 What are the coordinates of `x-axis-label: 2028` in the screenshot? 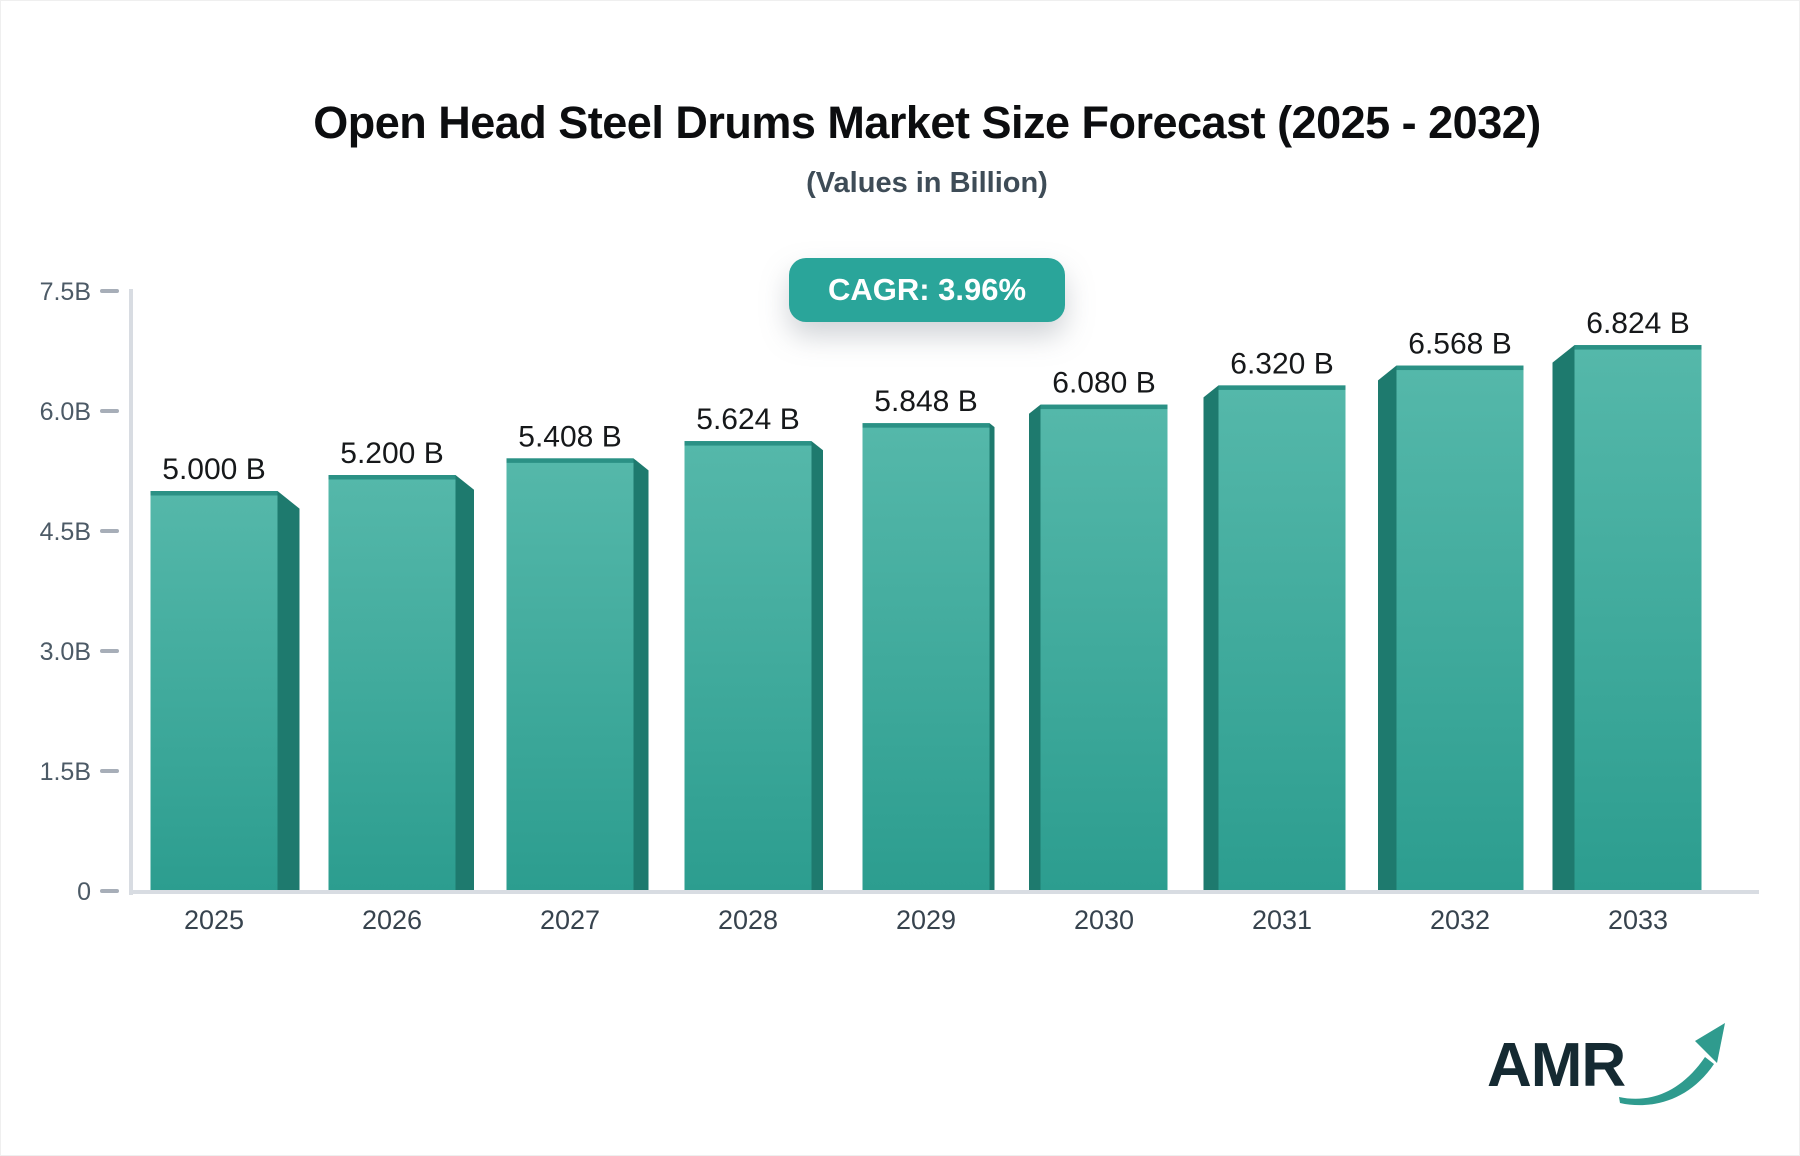 It's located at (748, 920).